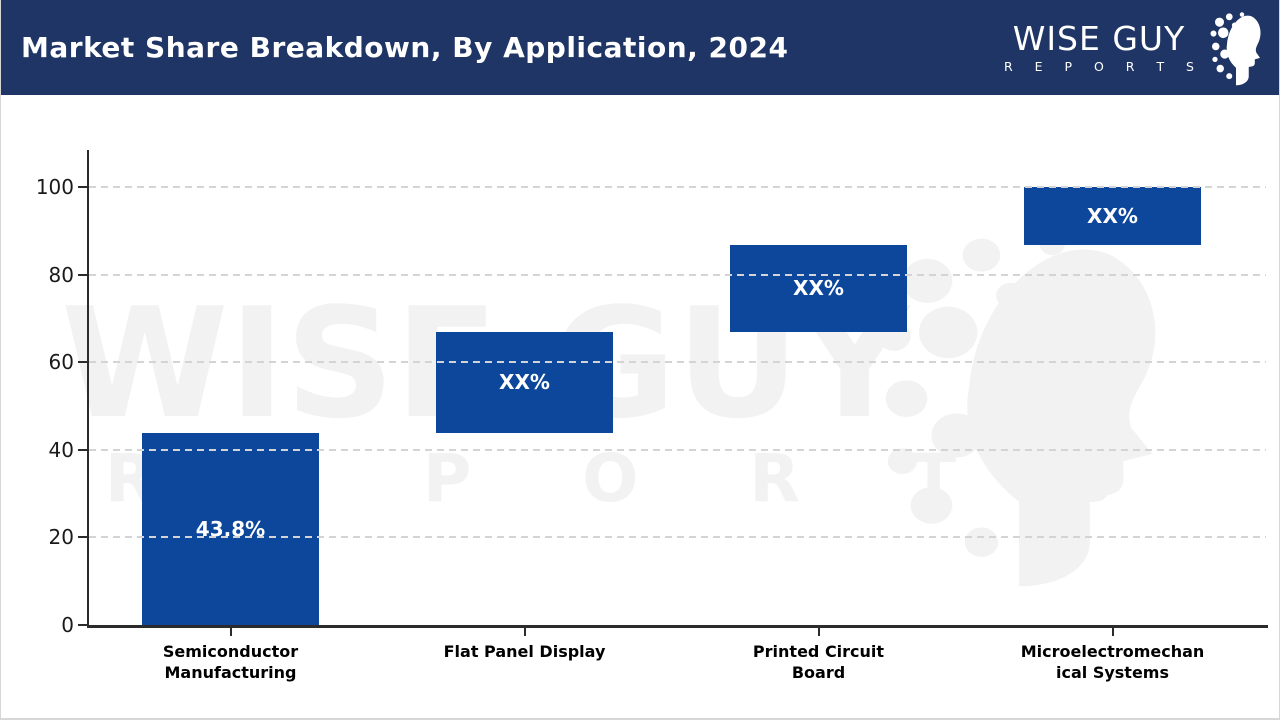 The width and height of the screenshot is (1280, 720). I want to click on x-axis-category-line: Manufacturing, so click(230, 672).